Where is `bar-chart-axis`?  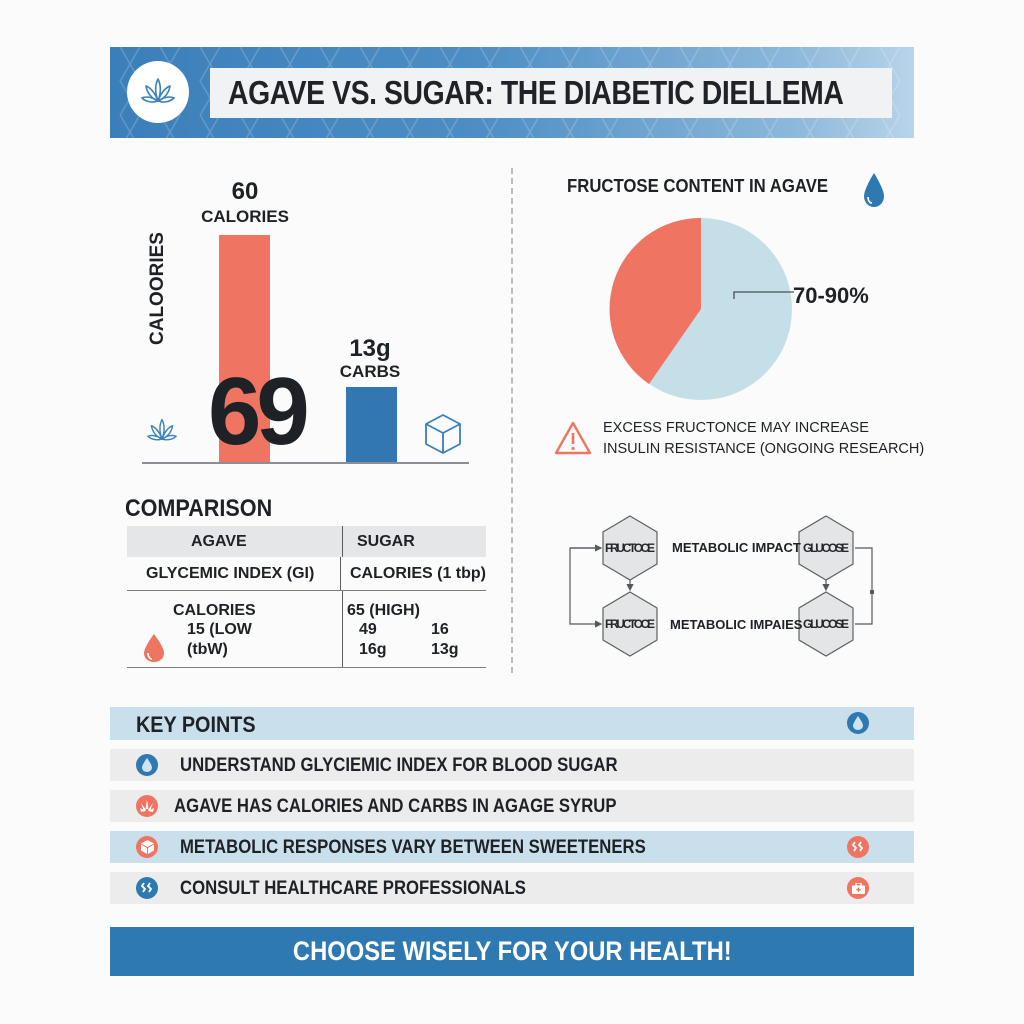 bar-chart-axis is located at coordinates (305, 463).